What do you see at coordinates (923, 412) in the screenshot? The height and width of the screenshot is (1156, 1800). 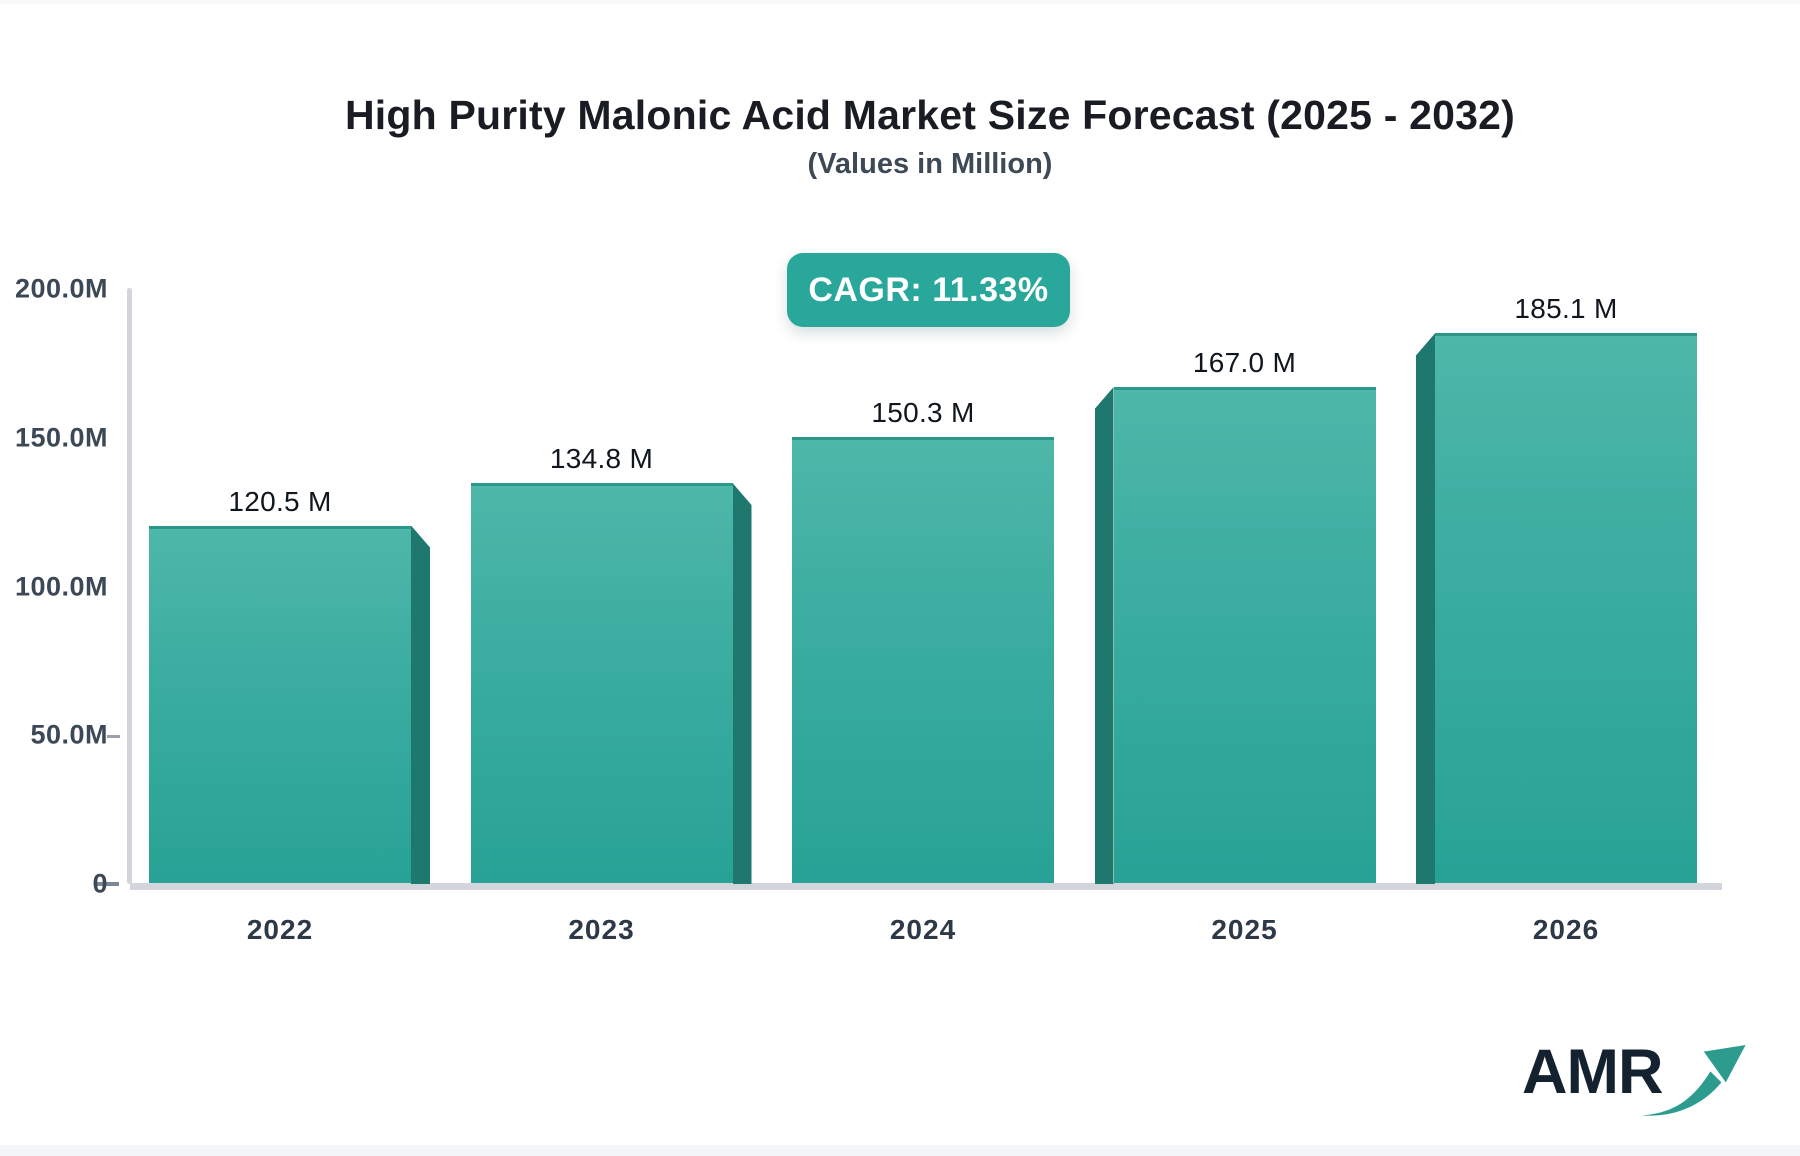 I see `bar-value-label-2024: 150.3 M` at bounding box center [923, 412].